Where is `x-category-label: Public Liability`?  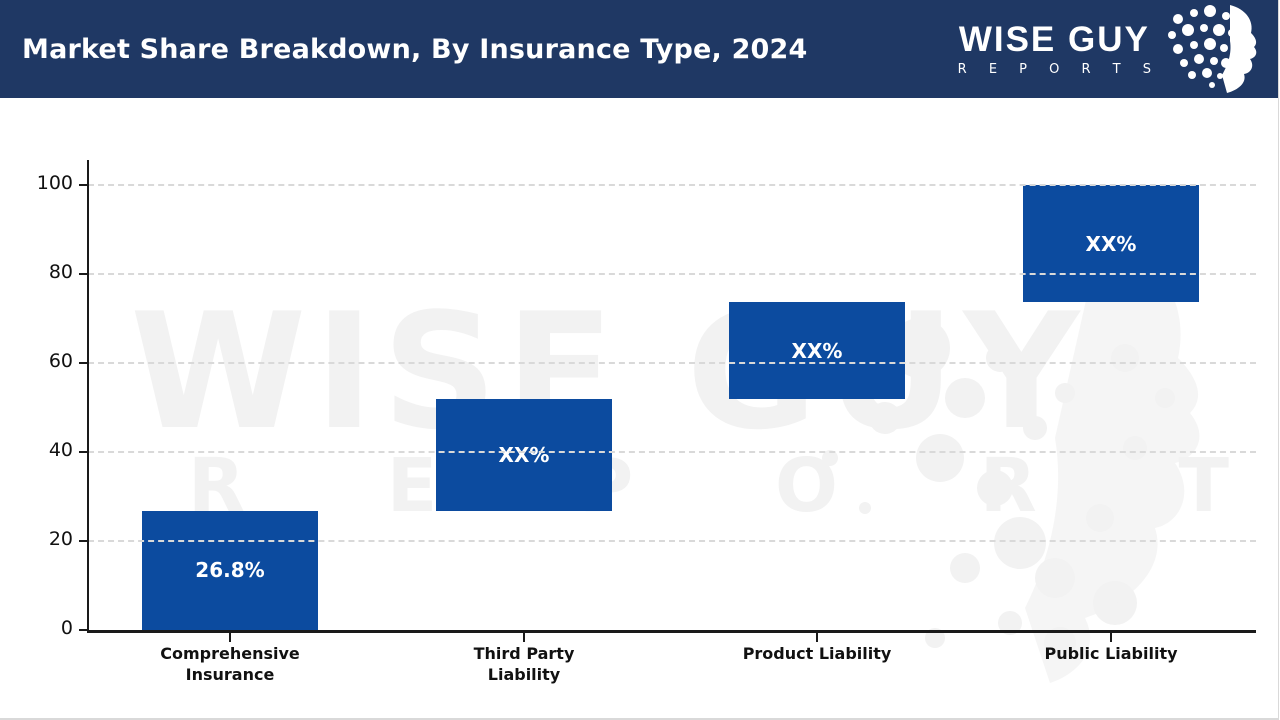
x-category-label: Public Liability is located at coordinates (1111, 654).